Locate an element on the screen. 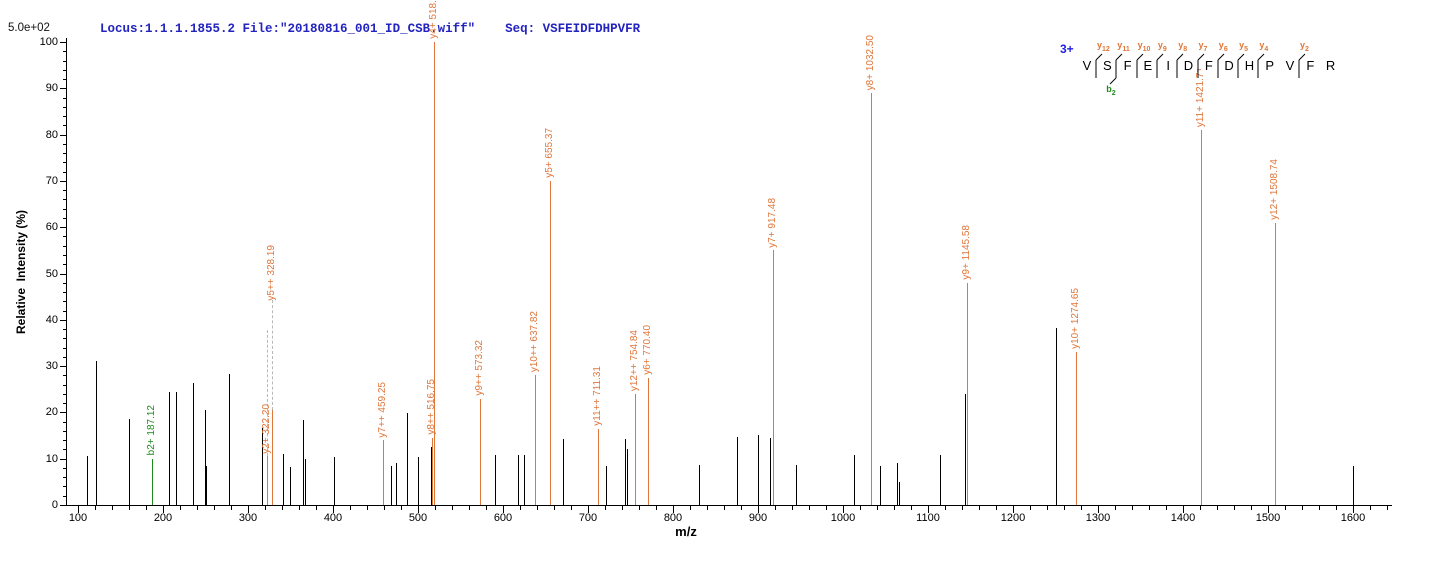 Image resolution: width=1436 pixels, height=562 pixels. residue-letter: V is located at coordinates (1087, 65).